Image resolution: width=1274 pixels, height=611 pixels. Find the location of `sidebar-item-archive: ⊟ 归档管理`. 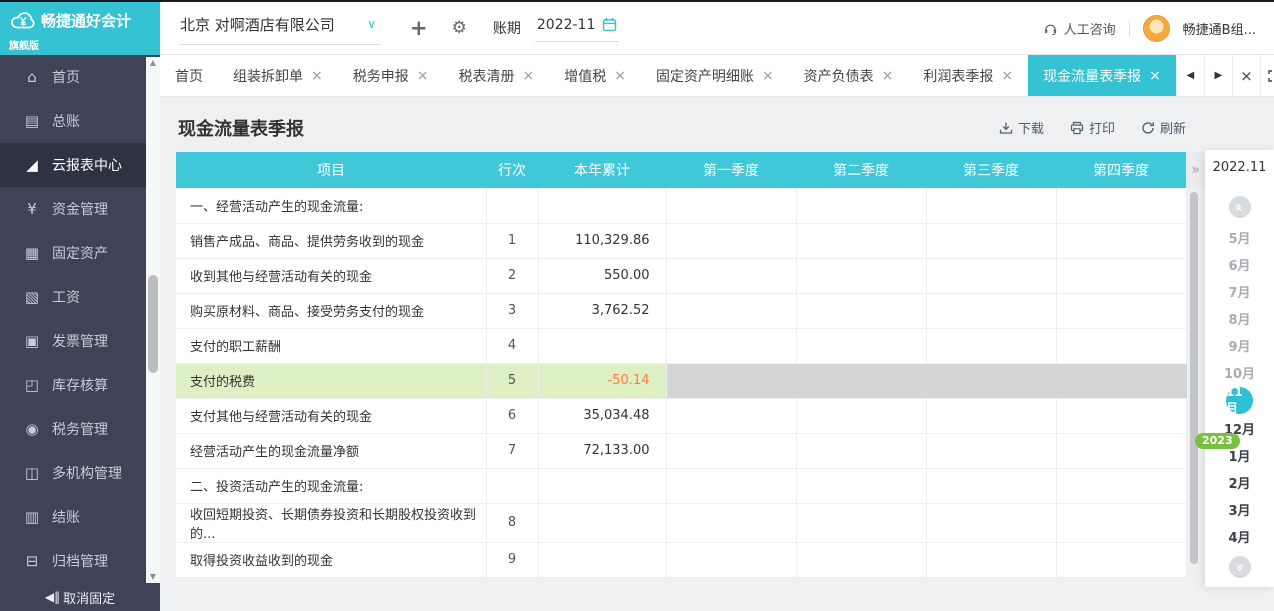

sidebar-item-archive: ⊟ 归档管理 is located at coordinates (73, 561).